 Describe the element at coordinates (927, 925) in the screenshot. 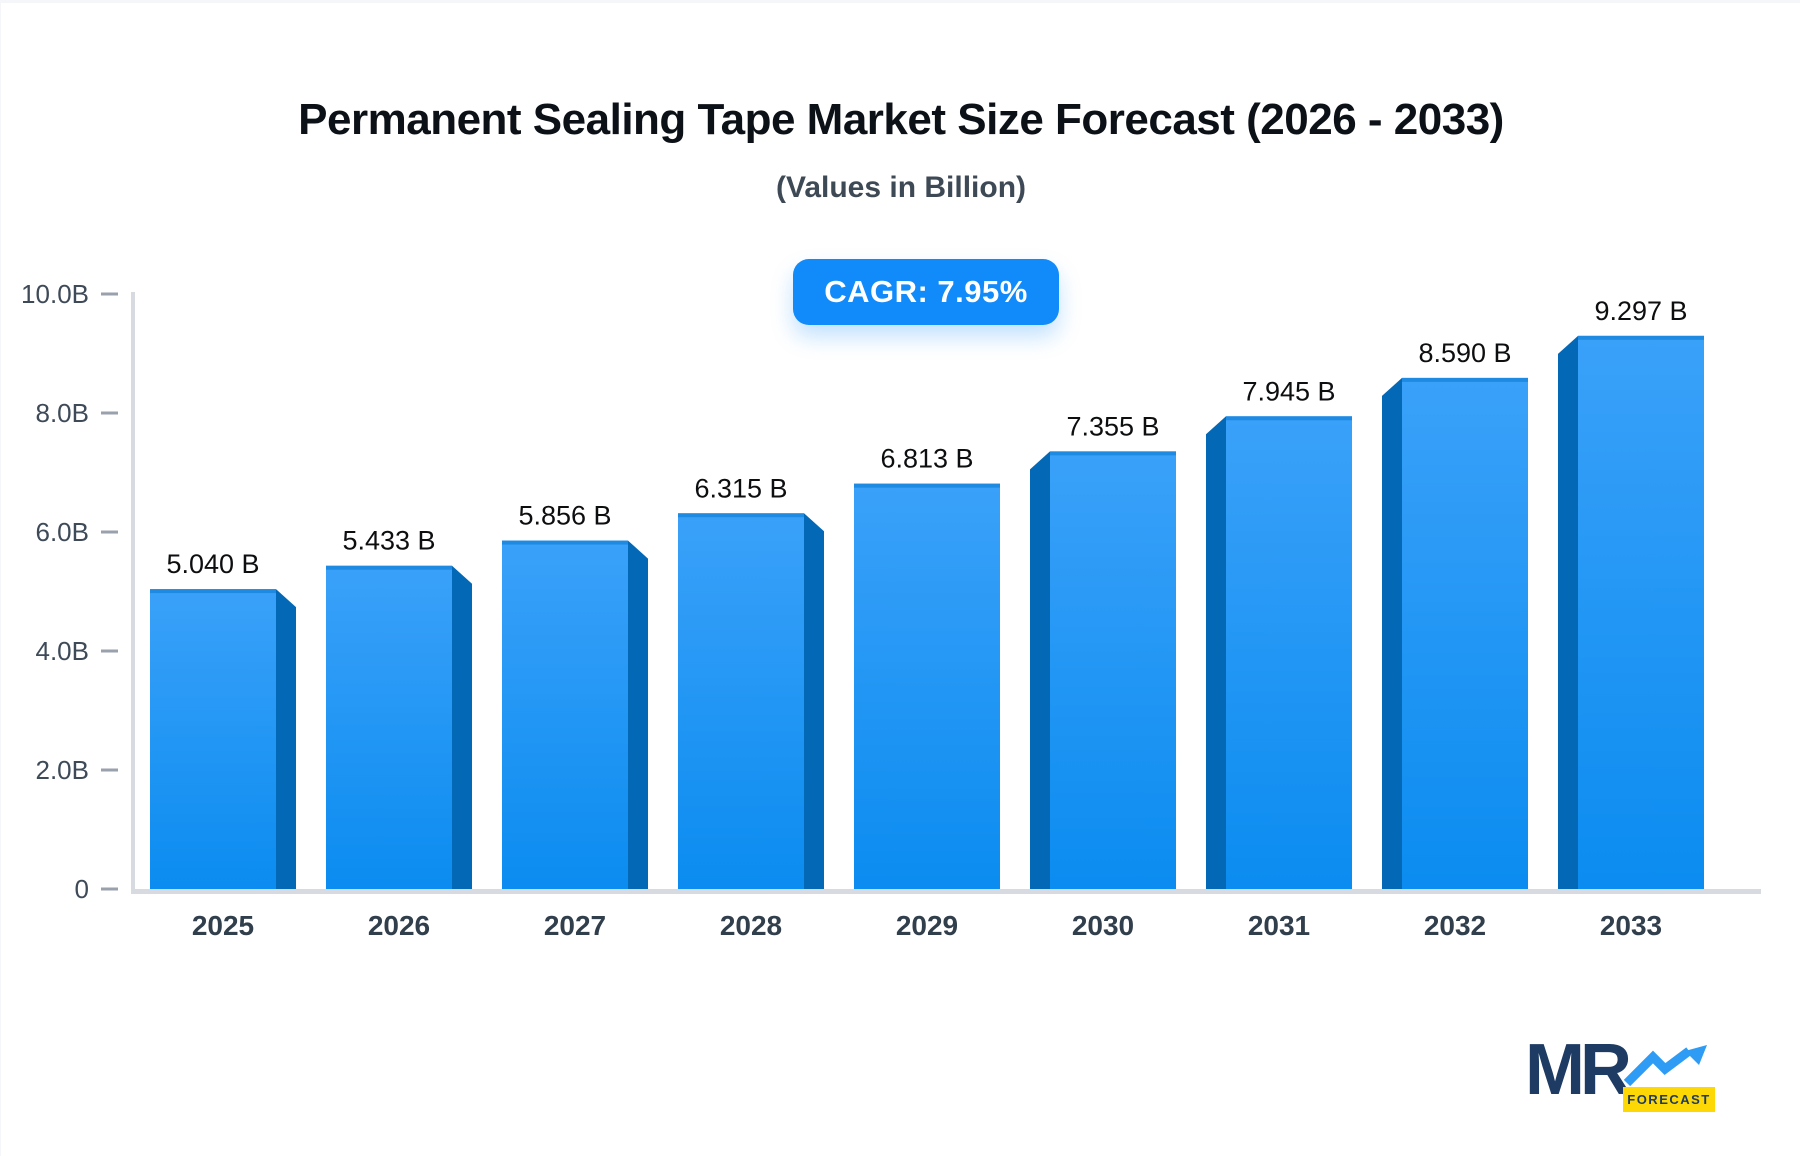

I see `x-axis-category-label: 2029` at that location.